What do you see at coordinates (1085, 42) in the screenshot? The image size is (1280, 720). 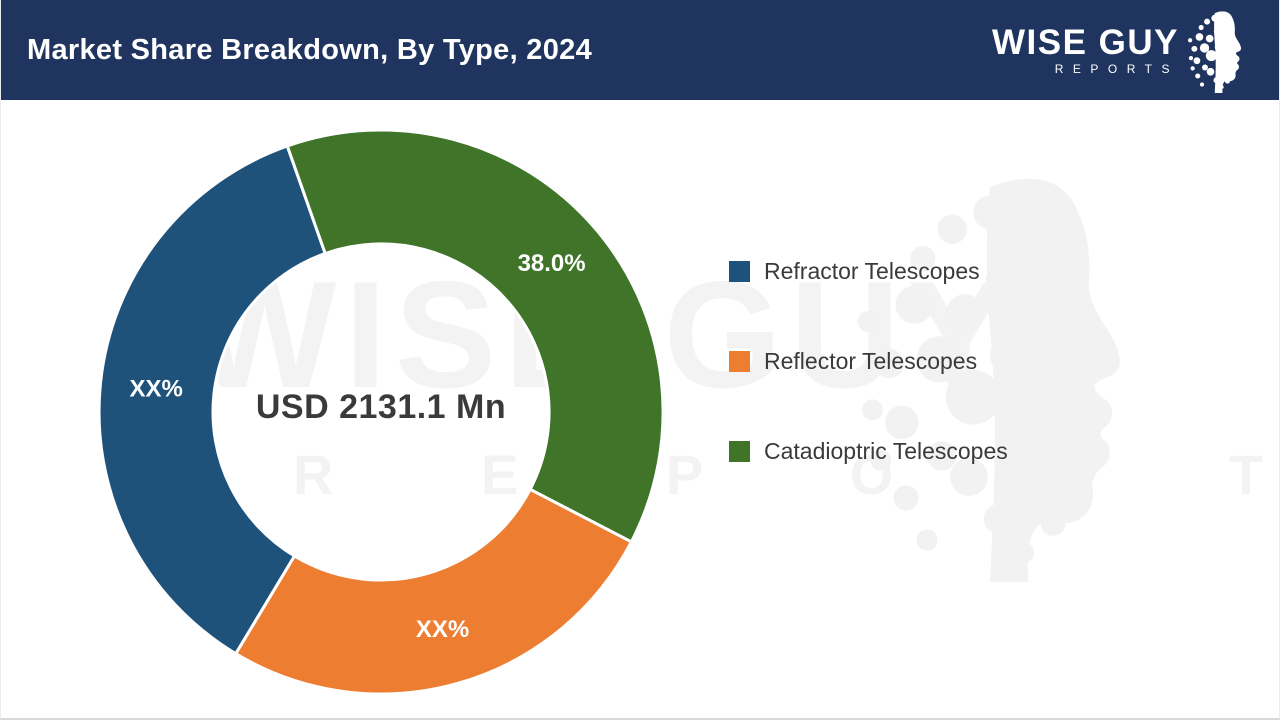 I see `logo-wordmark: WISE GUY` at bounding box center [1085, 42].